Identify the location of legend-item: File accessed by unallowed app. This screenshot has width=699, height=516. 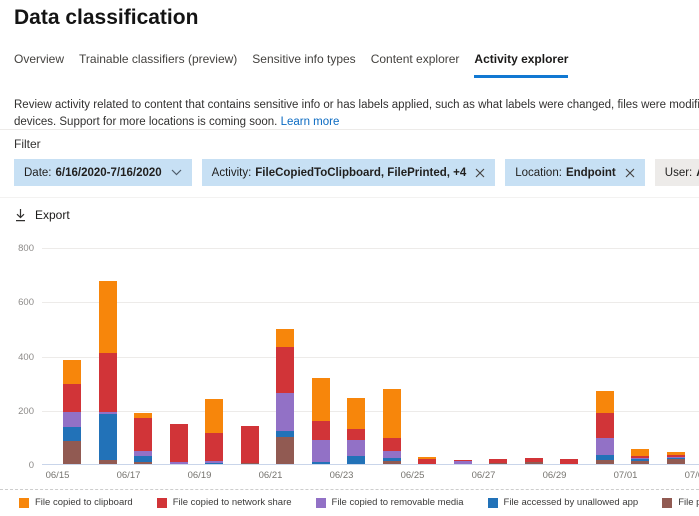
(563, 502).